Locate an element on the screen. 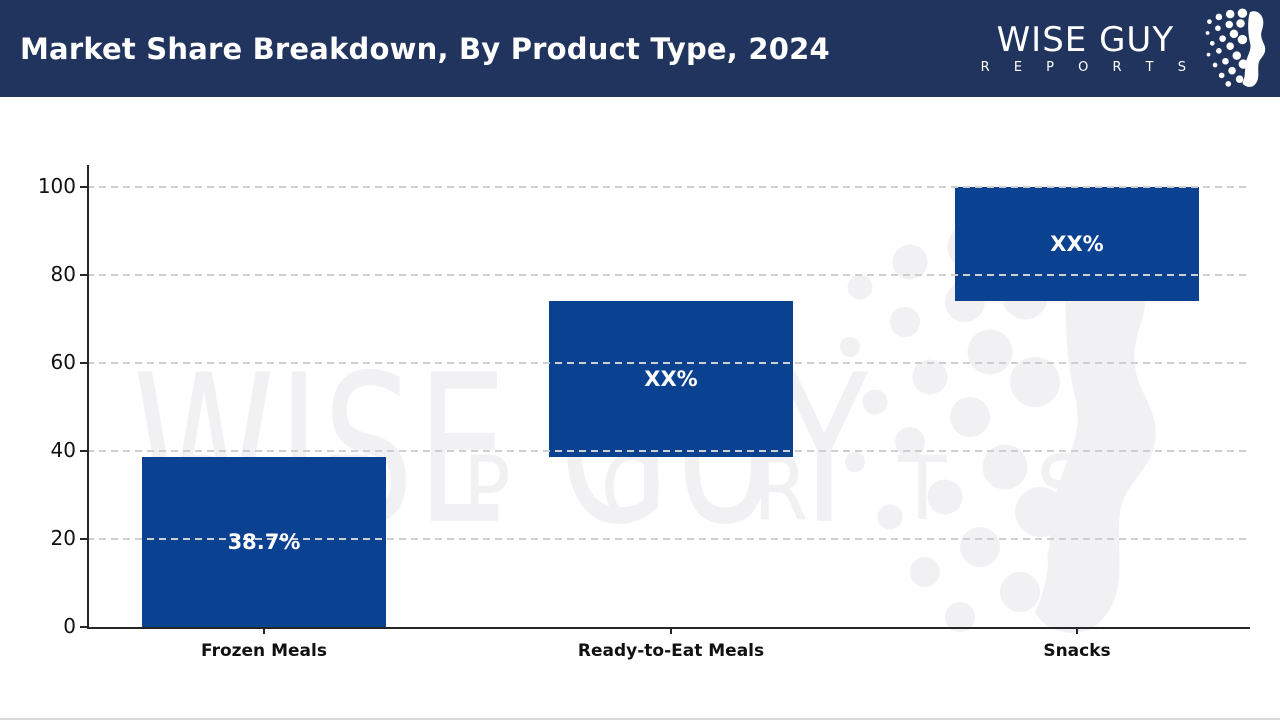 The image size is (1280, 720). bar-label-box-0: 38.7% is located at coordinates (264, 542).